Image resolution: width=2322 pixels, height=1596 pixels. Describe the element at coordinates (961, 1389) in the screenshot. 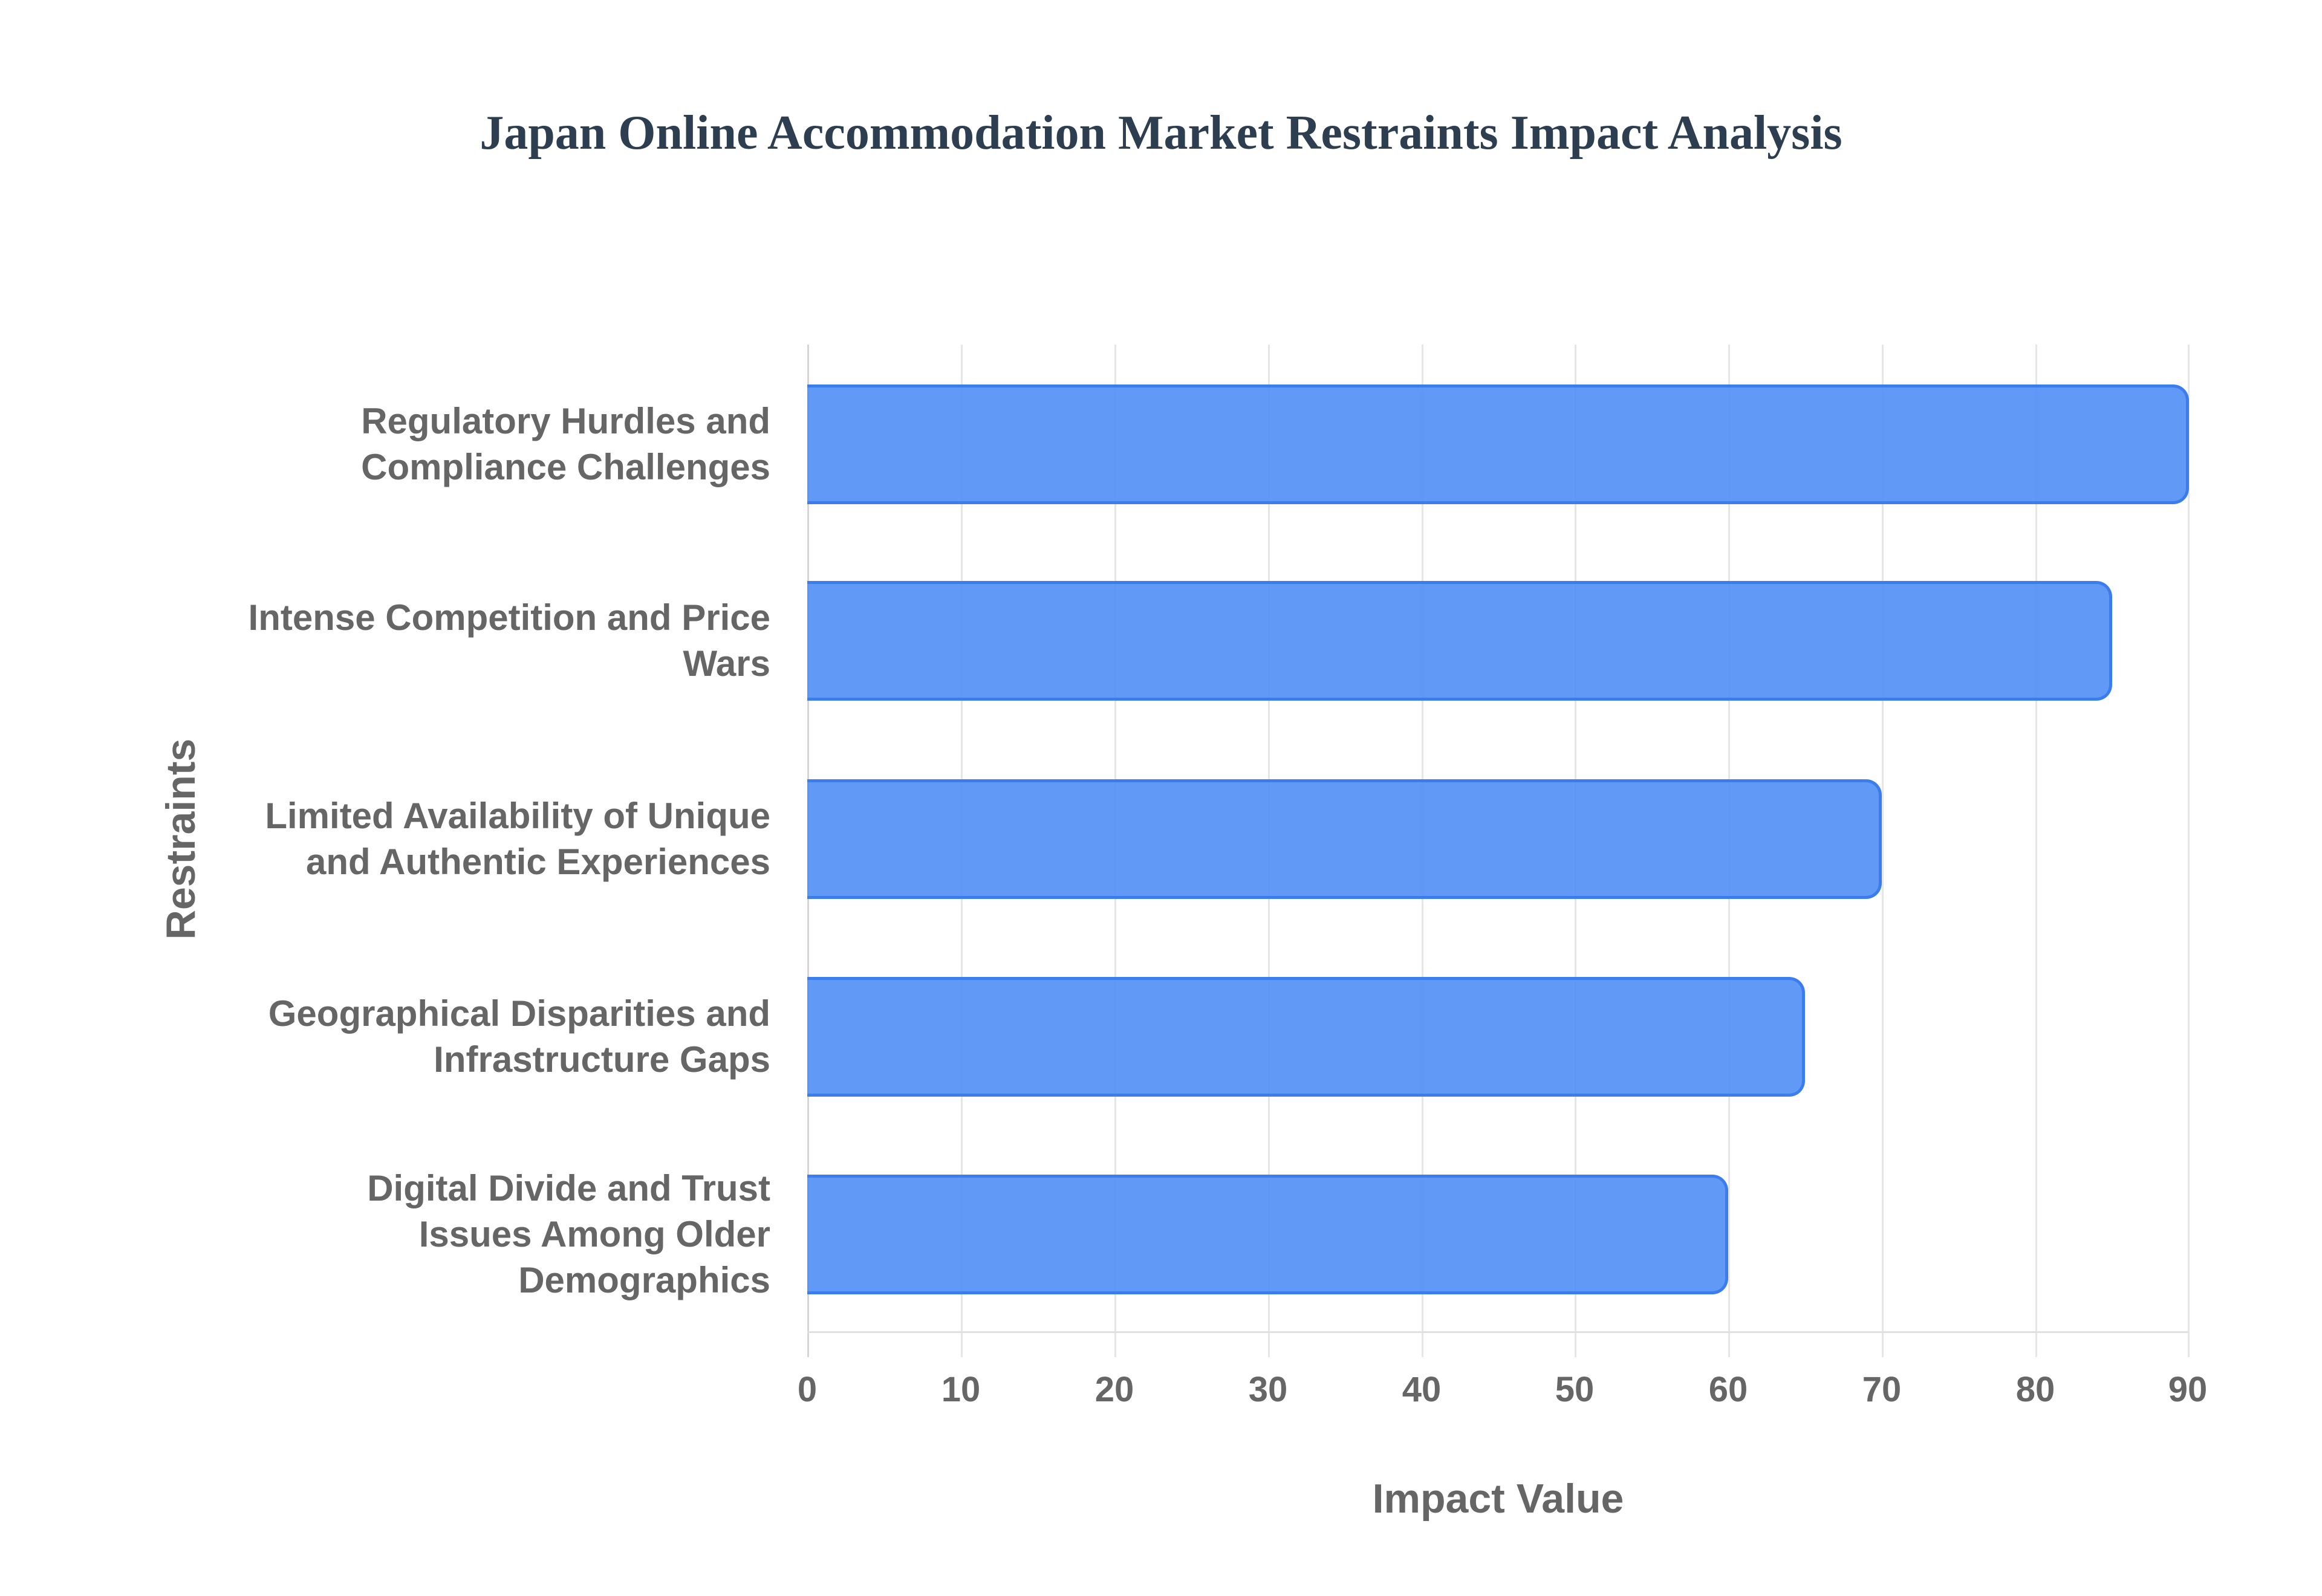

I see `x-tick-label: 10` at that location.